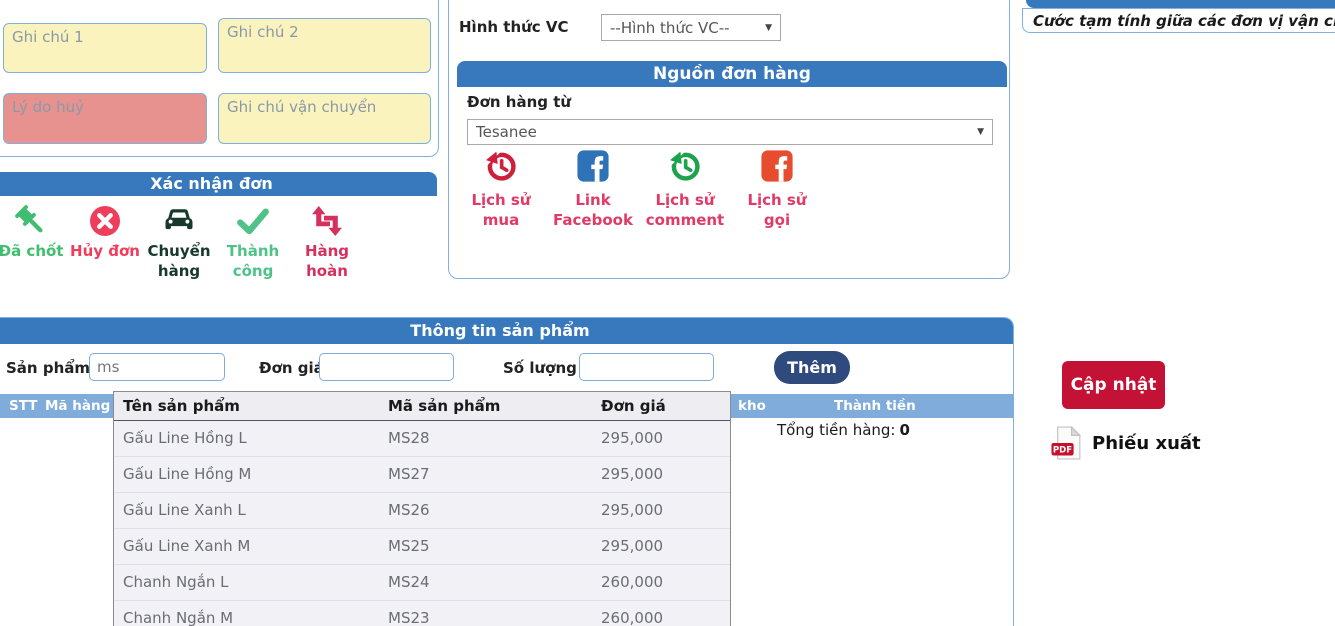  Describe the element at coordinates (185, 438) in the screenshot. I see `product-name: Gấu Line Hồng L` at that location.